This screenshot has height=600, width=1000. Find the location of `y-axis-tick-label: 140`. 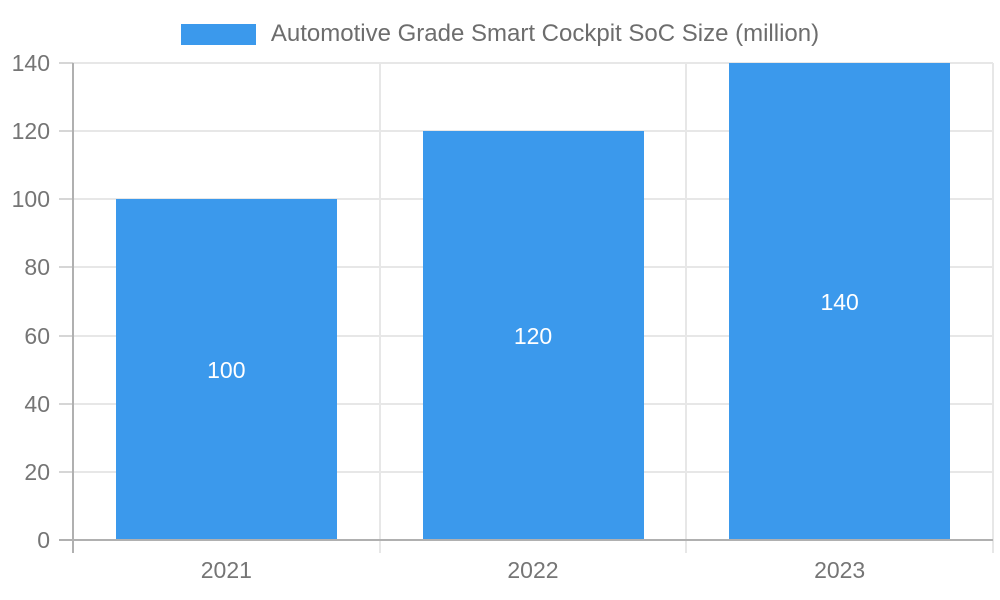

y-axis-tick-label: 140 is located at coordinates (30, 63).